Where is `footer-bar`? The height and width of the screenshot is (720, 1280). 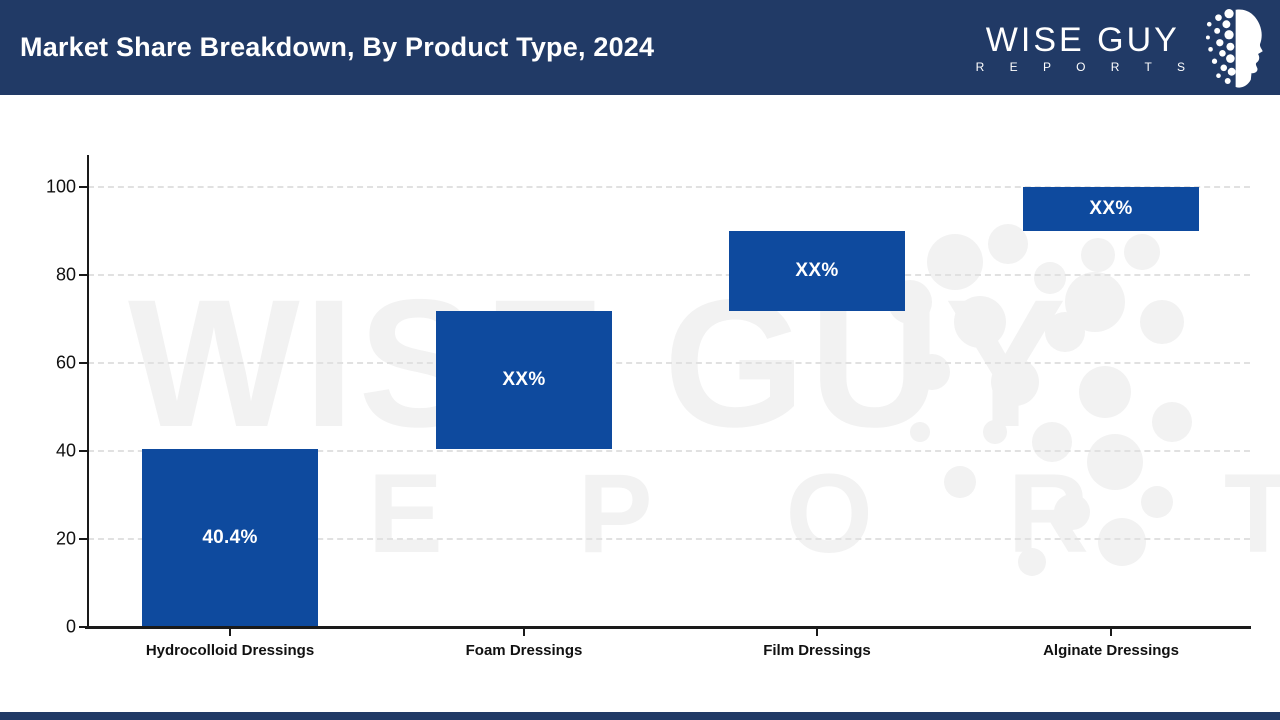
footer-bar is located at coordinates (640, 716).